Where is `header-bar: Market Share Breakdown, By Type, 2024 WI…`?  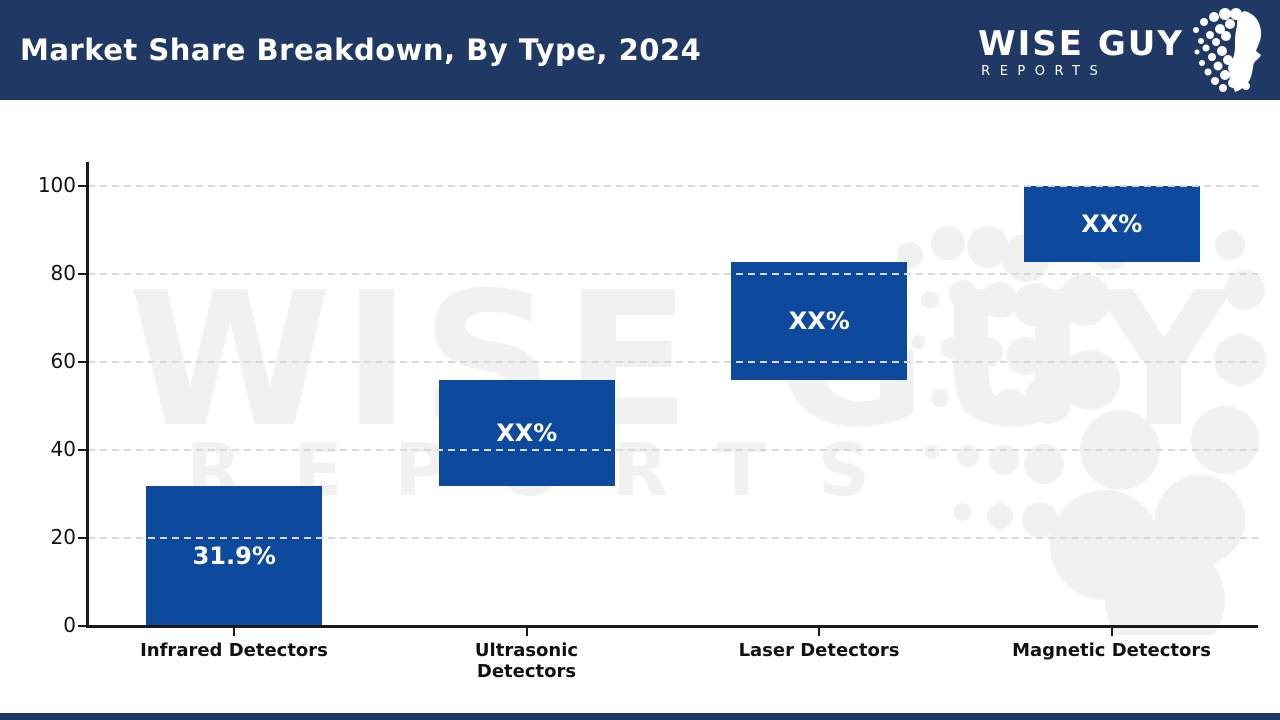
header-bar: Market Share Breakdown, By Type, 2024 WI… is located at coordinates (640, 50).